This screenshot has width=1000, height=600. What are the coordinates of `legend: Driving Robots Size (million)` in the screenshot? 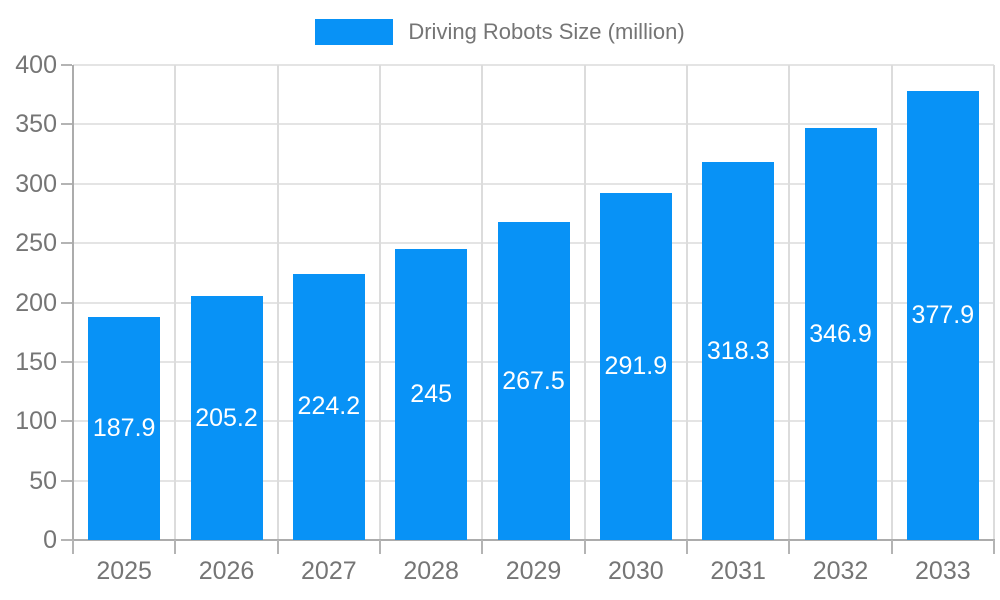 It's located at (500, 32).